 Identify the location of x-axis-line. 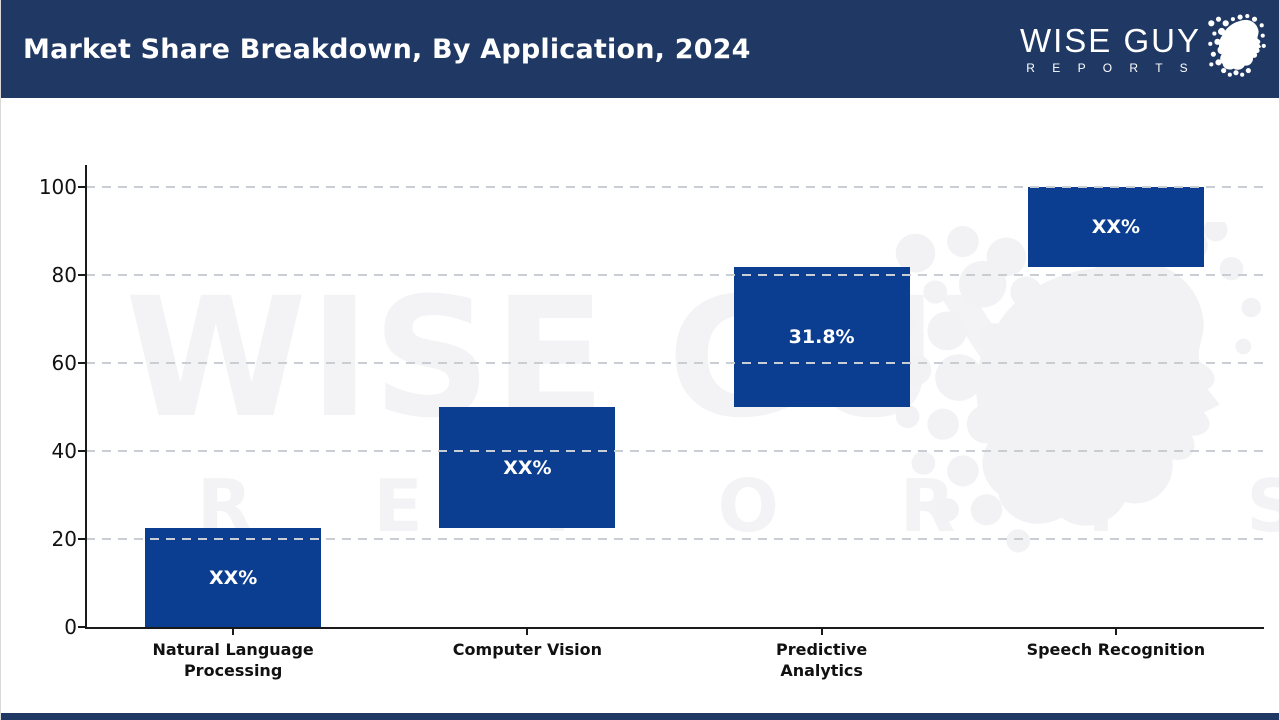
(674, 628).